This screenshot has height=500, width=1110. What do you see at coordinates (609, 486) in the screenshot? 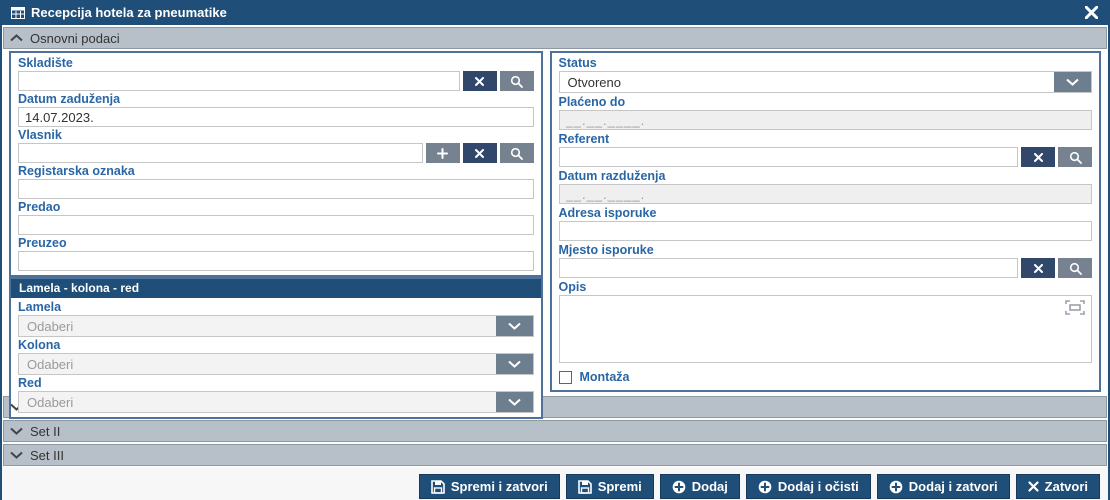
I see `spremi-button: Spremi` at bounding box center [609, 486].